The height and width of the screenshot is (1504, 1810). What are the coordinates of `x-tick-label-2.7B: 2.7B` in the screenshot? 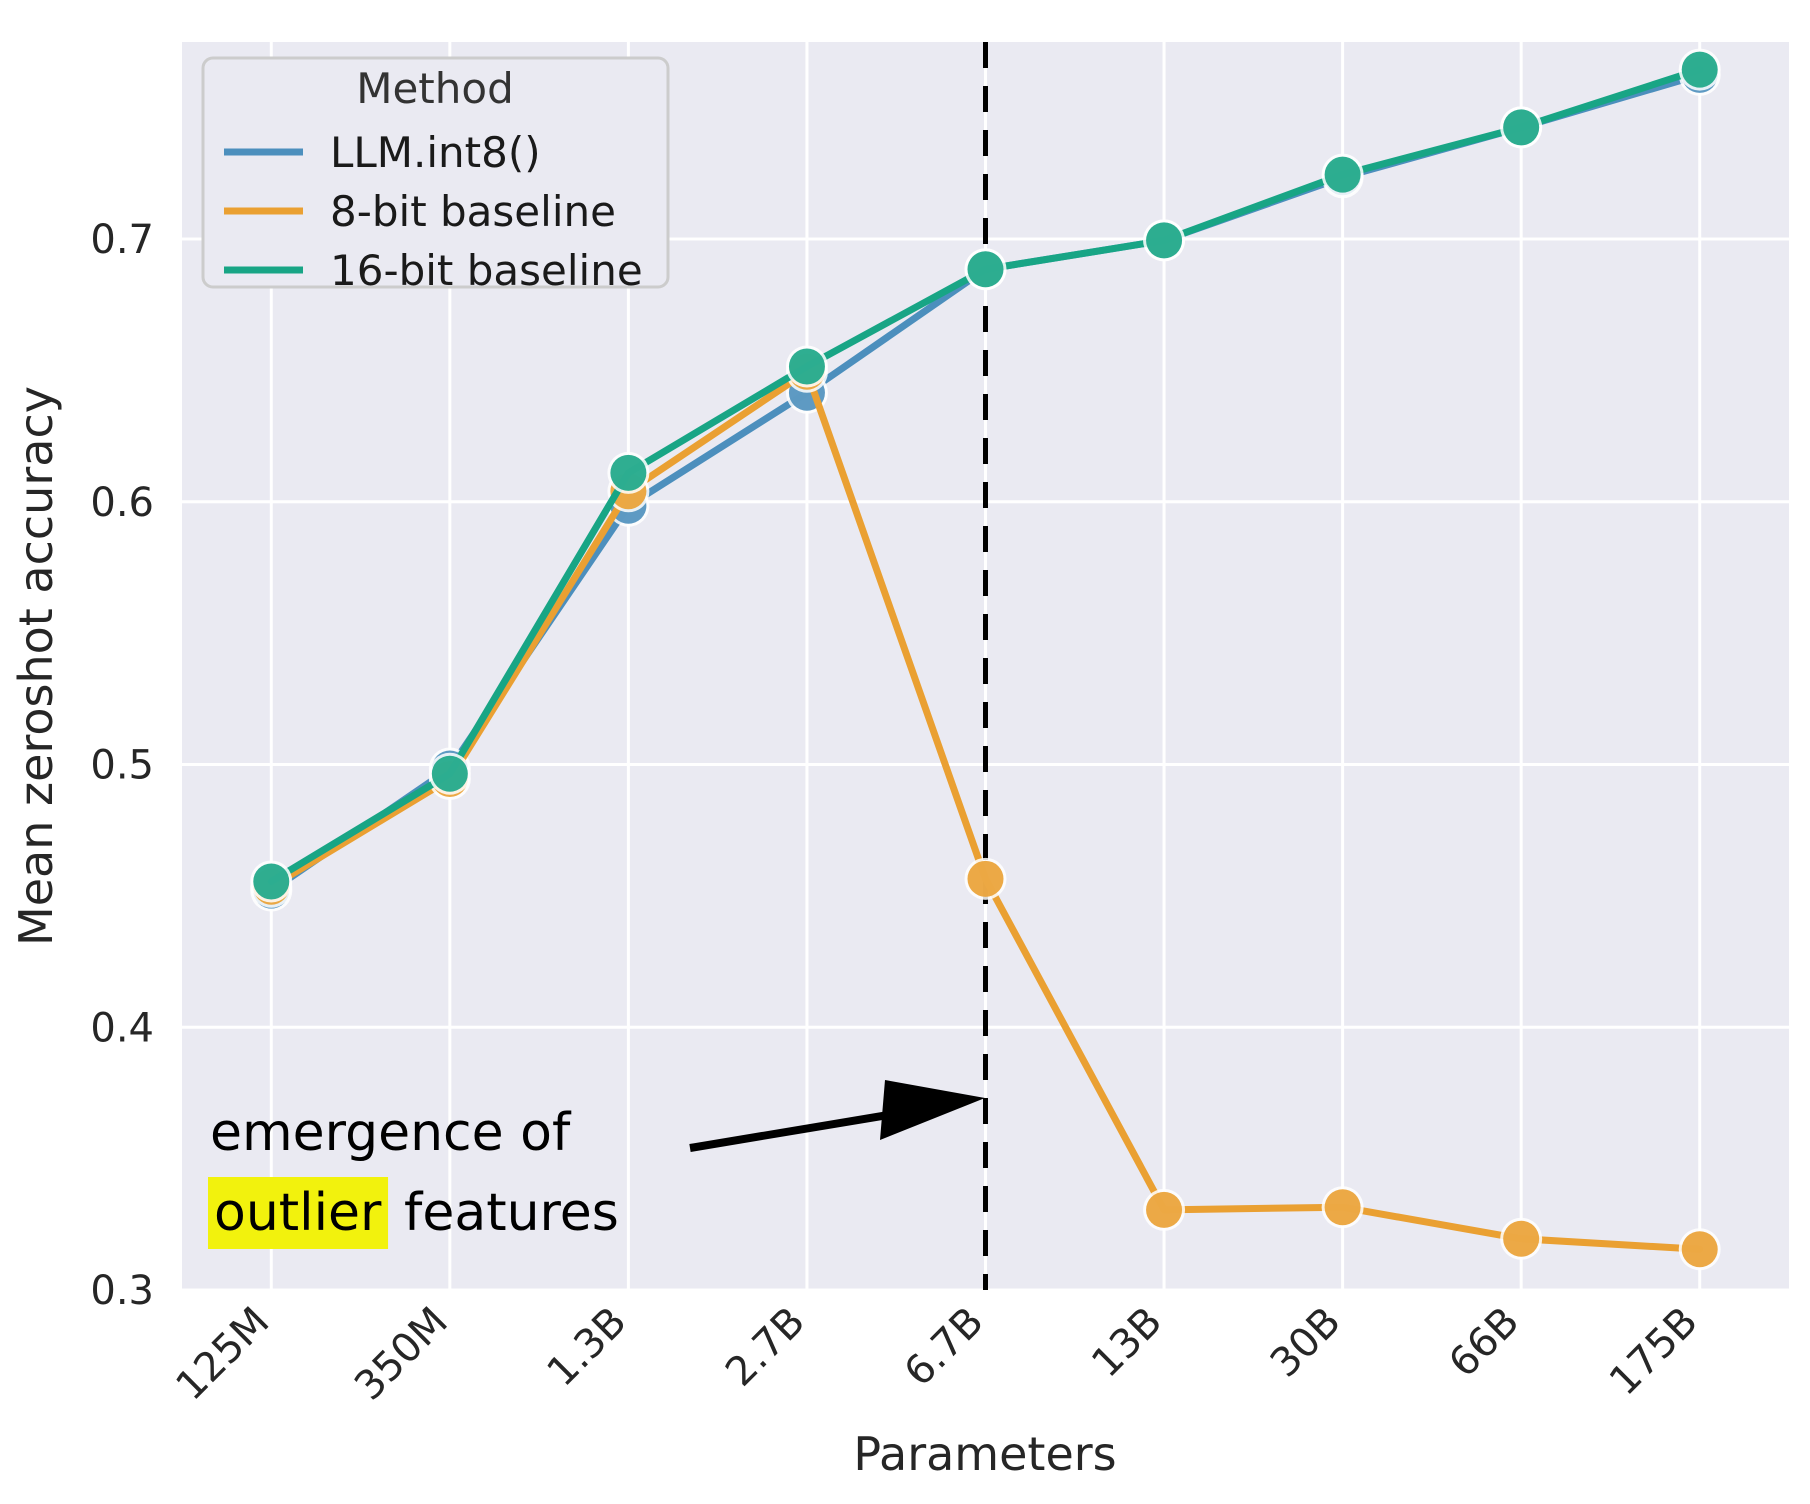 It's located at (765, 1347).